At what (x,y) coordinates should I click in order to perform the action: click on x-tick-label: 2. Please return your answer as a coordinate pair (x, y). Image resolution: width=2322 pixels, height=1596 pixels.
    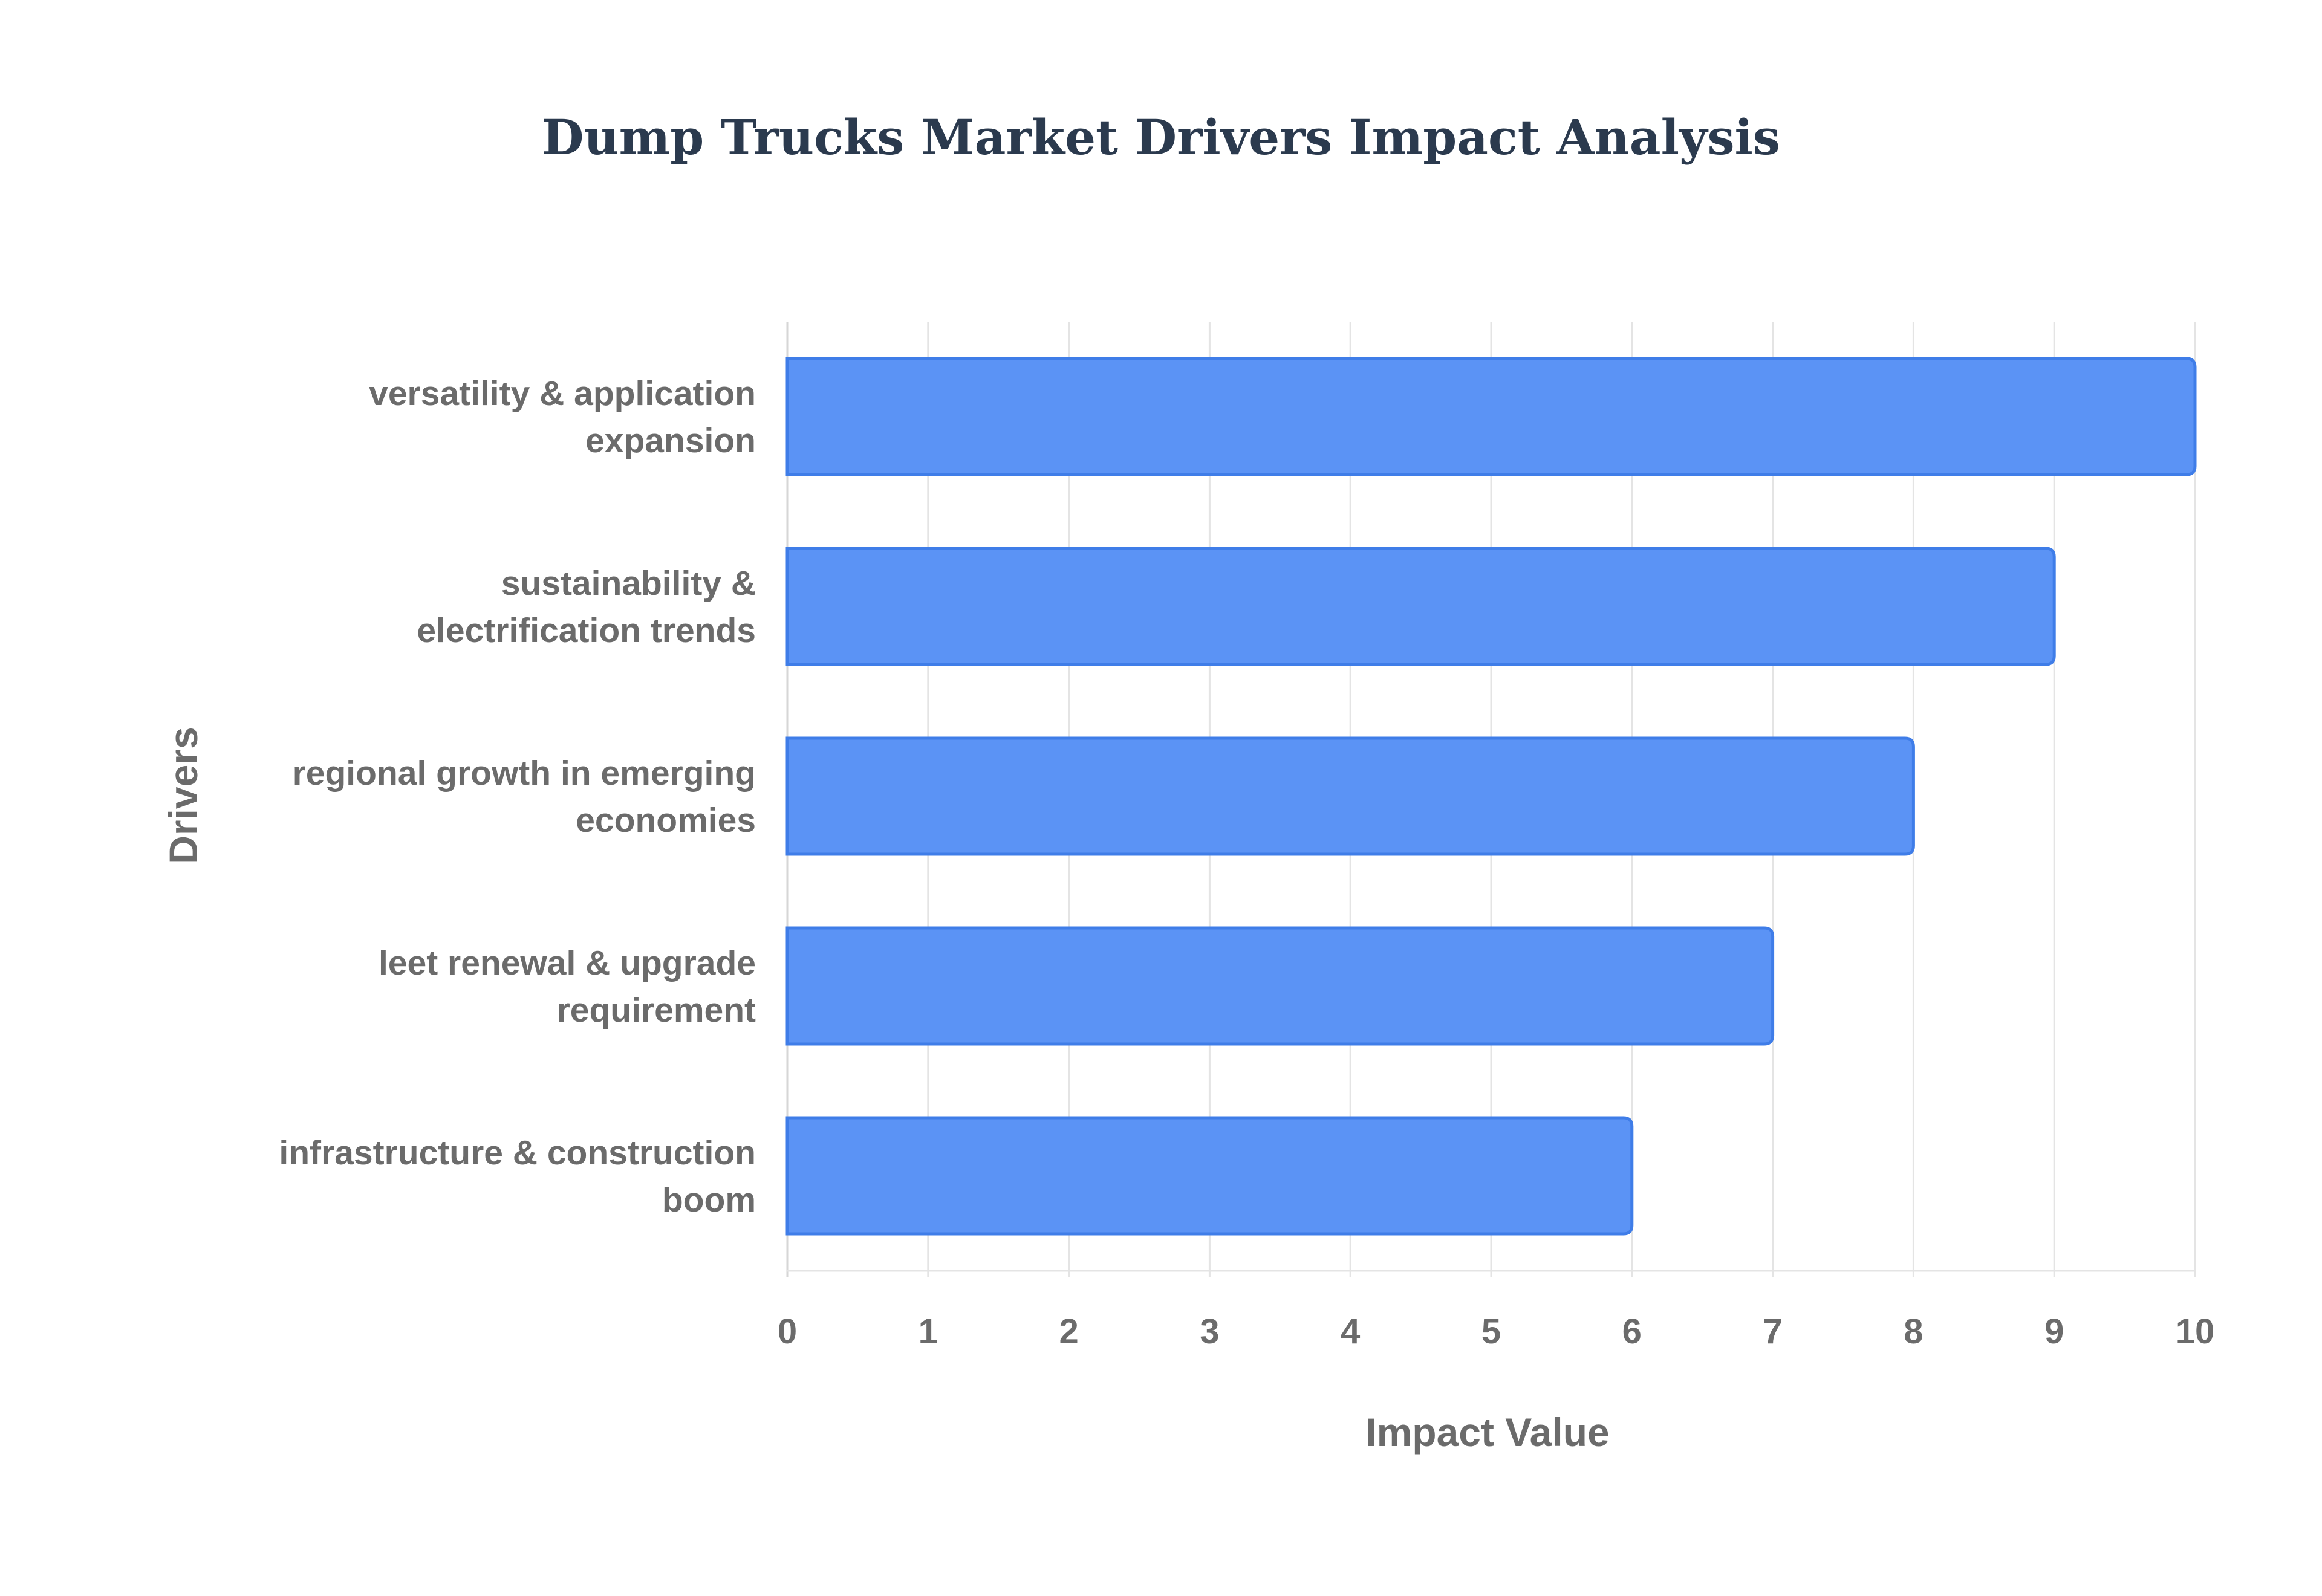
    Looking at the image, I should click on (1068, 1331).